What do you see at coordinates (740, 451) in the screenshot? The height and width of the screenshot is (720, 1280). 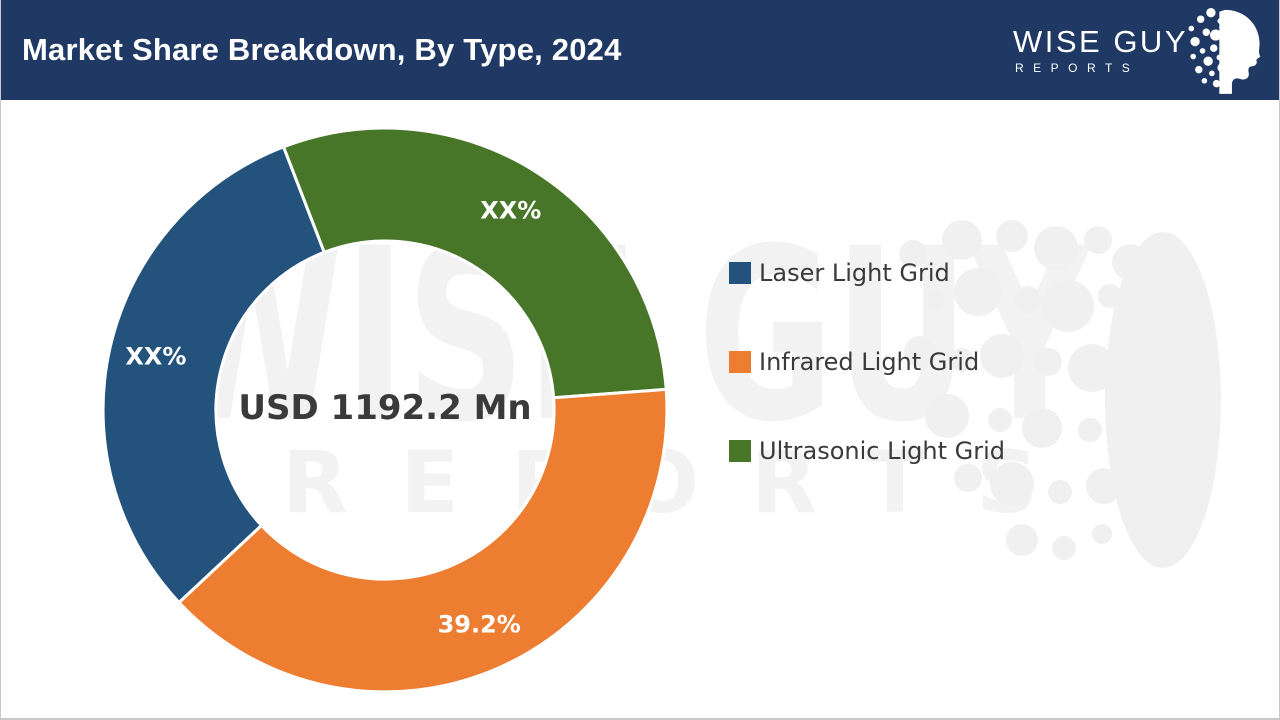 I see `legend-swatch-ultrasonic` at bounding box center [740, 451].